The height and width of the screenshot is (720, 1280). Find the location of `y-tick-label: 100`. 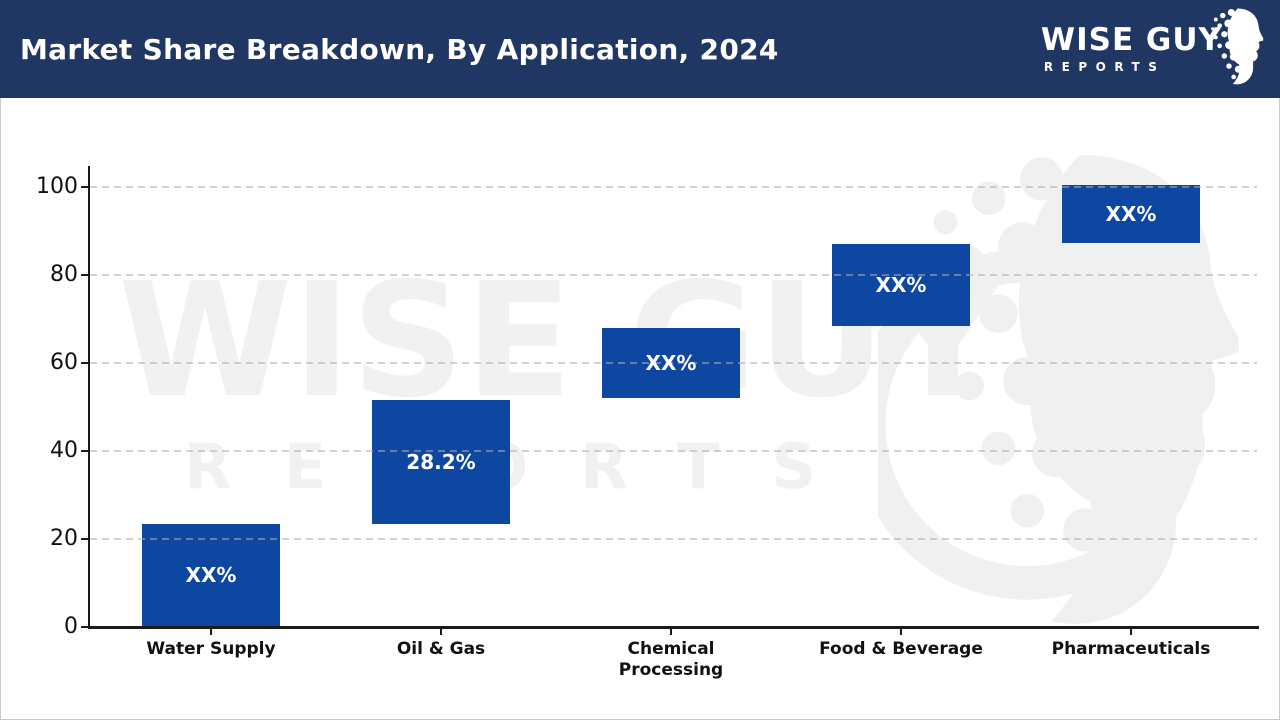

y-tick-label: 100 is located at coordinates (57, 186).